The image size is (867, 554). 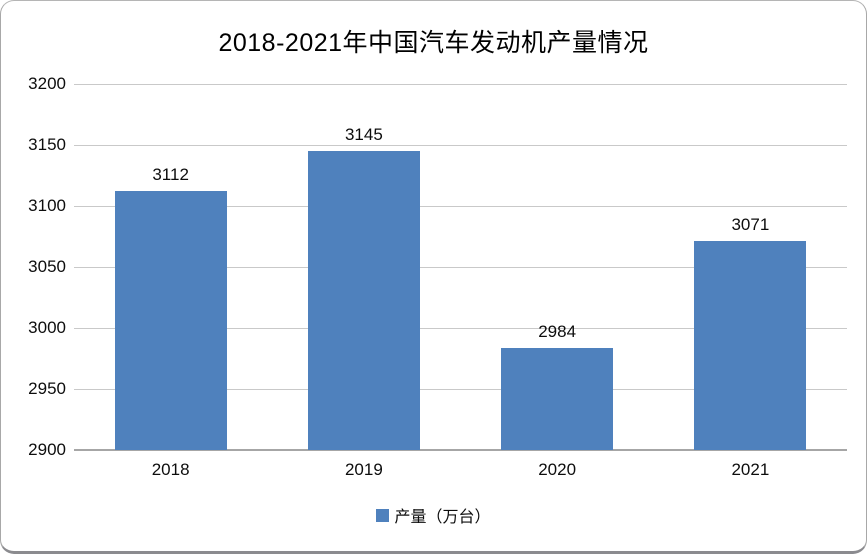 What do you see at coordinates (750, 224) in the screenshot?
I see `bar-value-label: 3071` at bounding box center [750, 224].